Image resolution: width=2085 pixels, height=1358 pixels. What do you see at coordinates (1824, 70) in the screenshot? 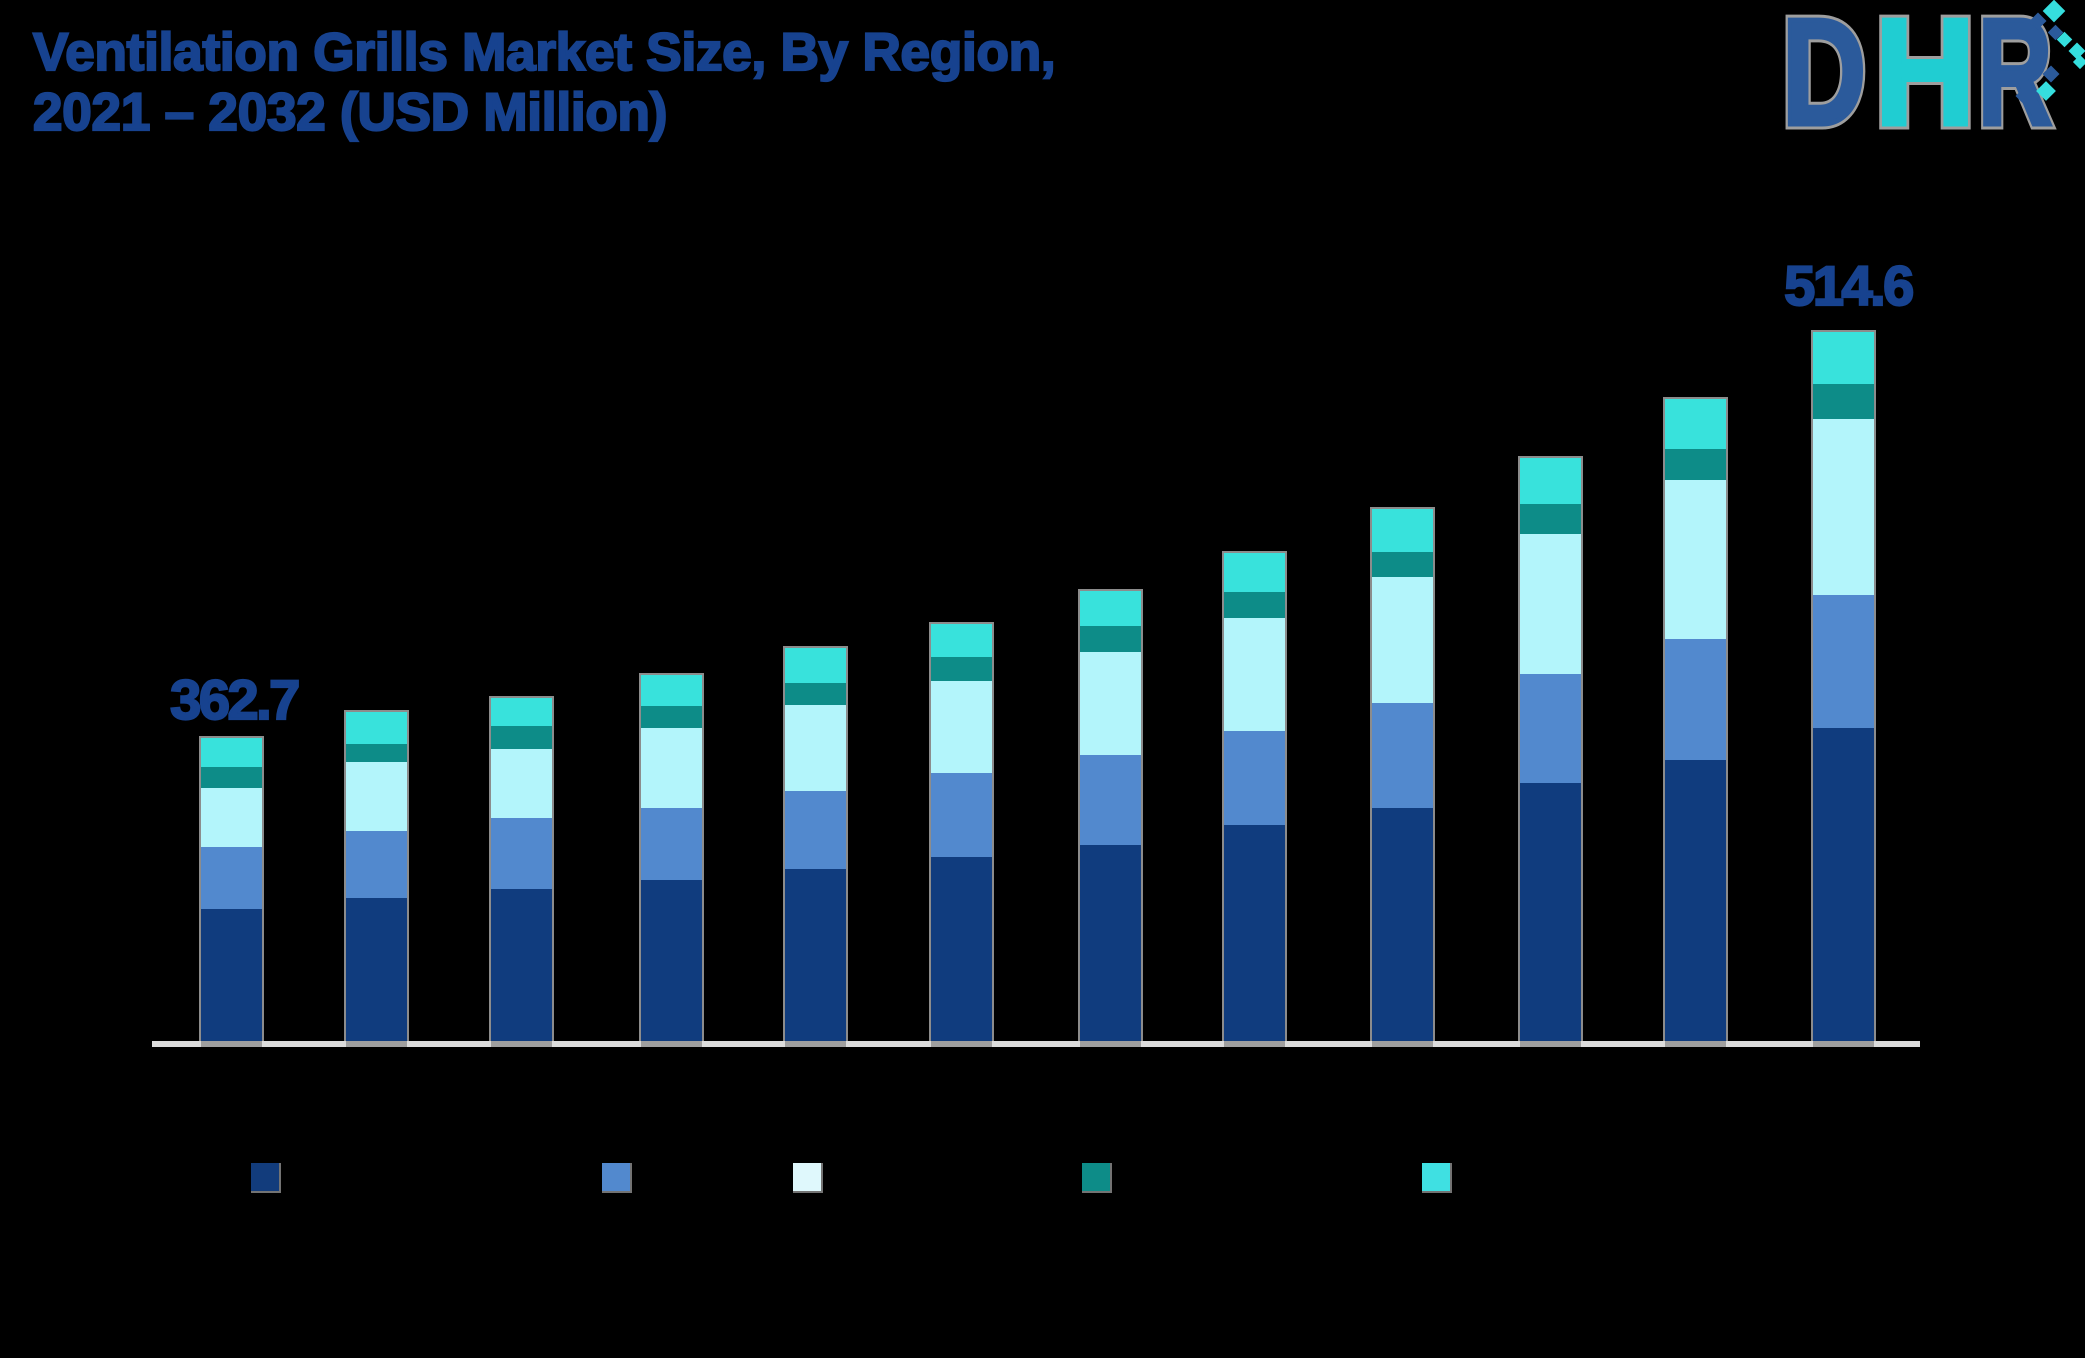
I see `svg-text: D` at bounding box center [1824, 70].